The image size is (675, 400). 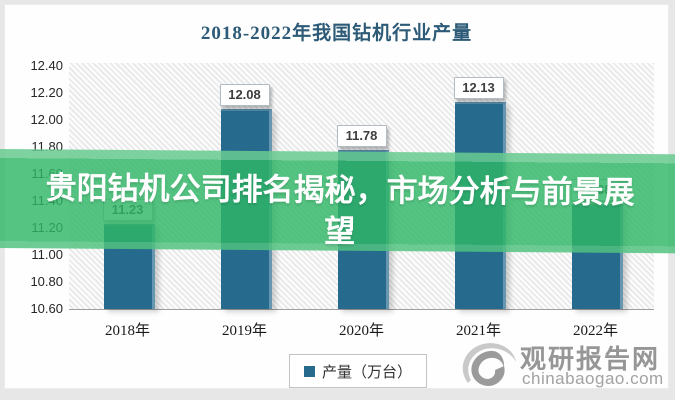 What do you see at coordinates (47, 254) in the screenshot?
I see `y-tick-label: 11.00` at bounding box center [47, 254].